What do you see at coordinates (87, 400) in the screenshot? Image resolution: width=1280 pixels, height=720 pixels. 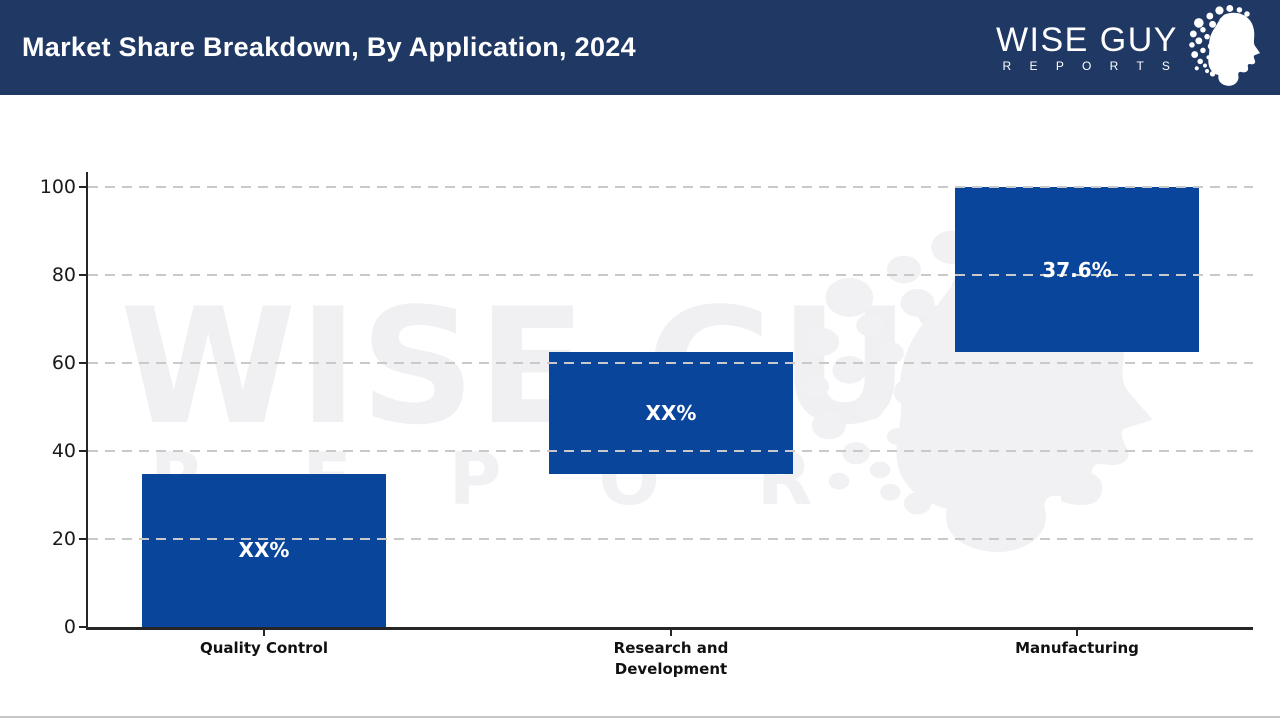 I see `y-axis-line` at bounding box center [87, 400].